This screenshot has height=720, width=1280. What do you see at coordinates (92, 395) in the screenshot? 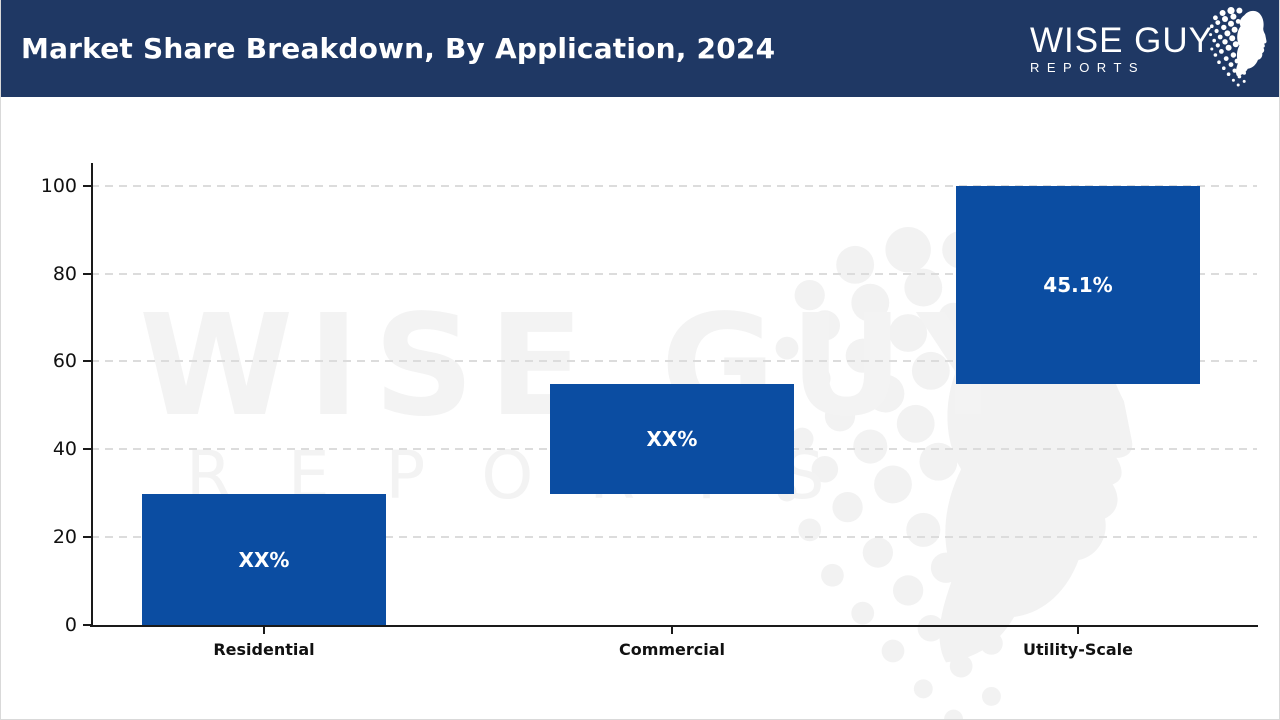
I see `y-axis-line` at bounding box center [92, 395].